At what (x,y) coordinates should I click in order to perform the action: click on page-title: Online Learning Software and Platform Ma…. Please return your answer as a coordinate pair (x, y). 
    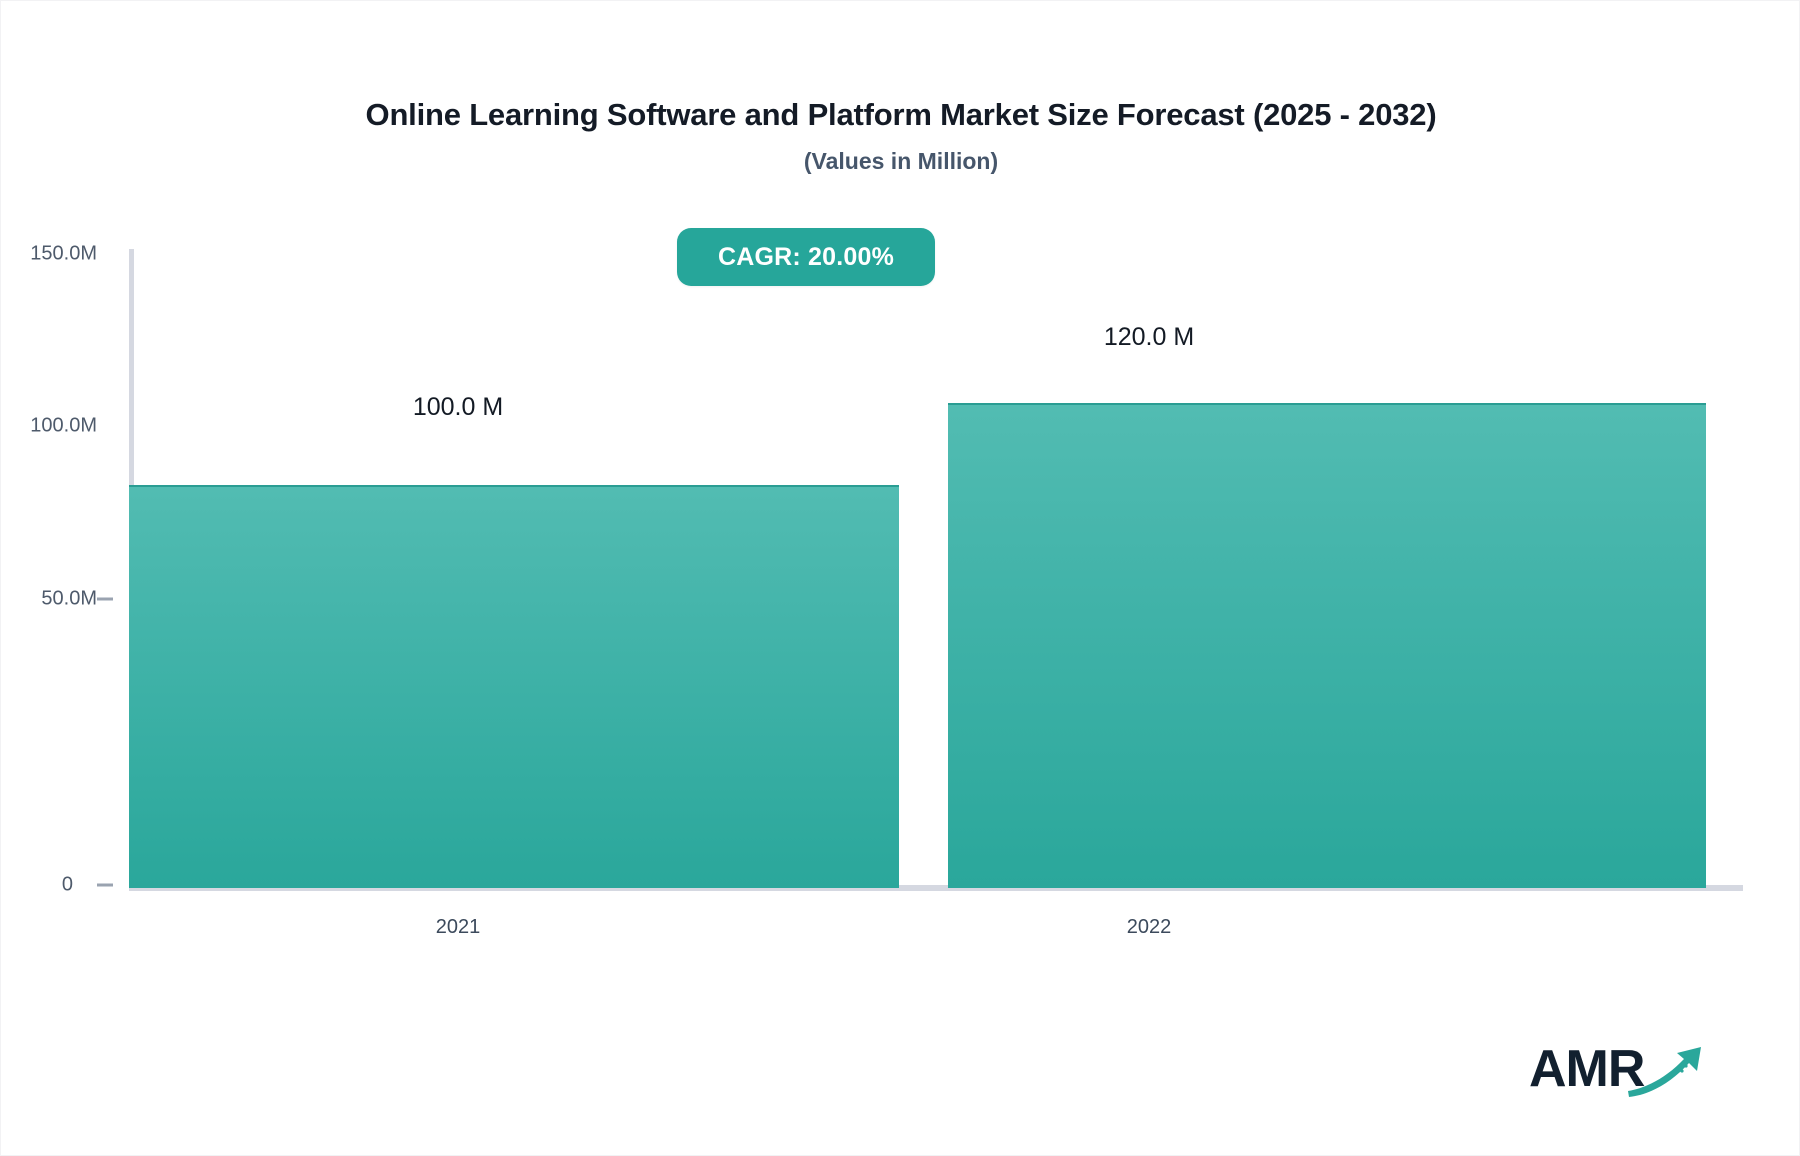
    Looking at the image, I should click on (901, 114).